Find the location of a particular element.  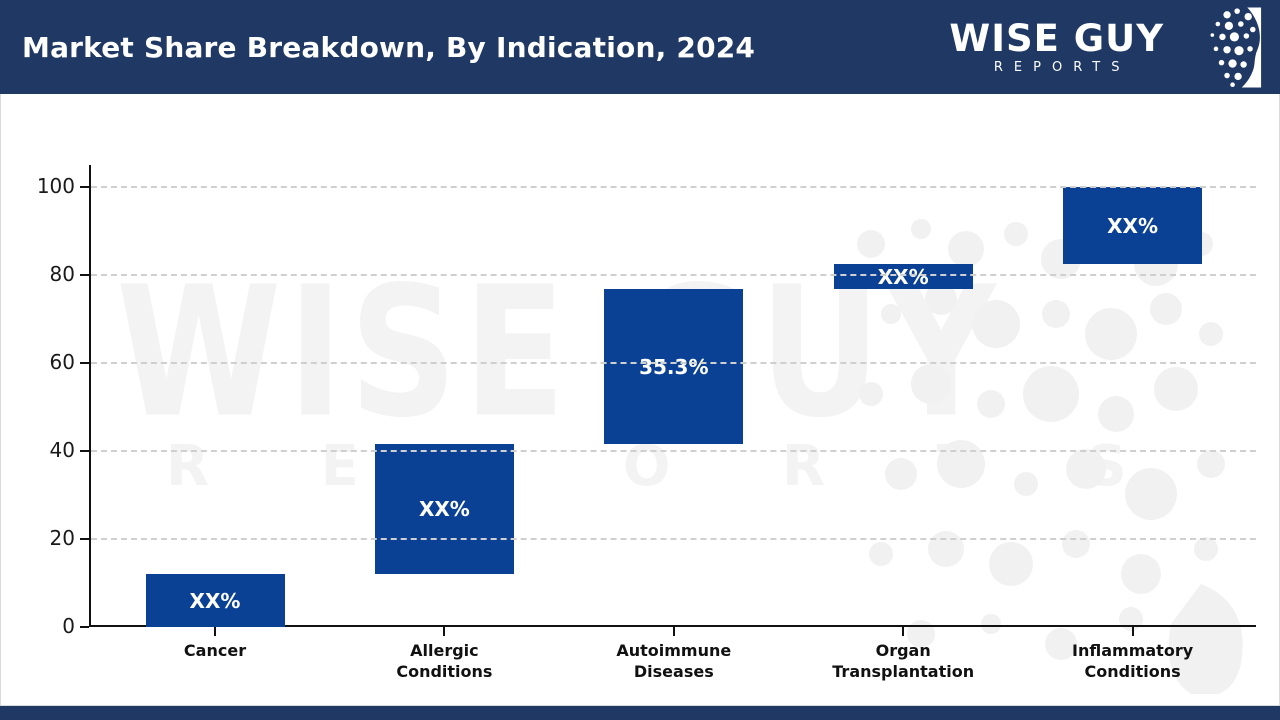

logo-subtitle: REPORTS is located at coordinates (1062, 67).